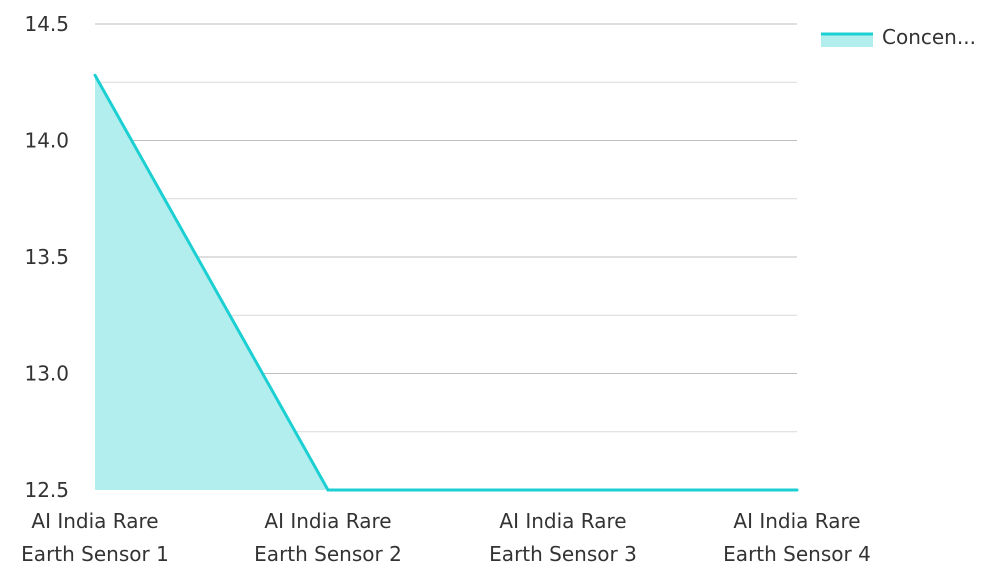  What do you see at coordinates (563, 535) in the screenshot?
I see `x-tick-label: AI India Rare Earth Sensor 3` at bounding box center [563, 535].